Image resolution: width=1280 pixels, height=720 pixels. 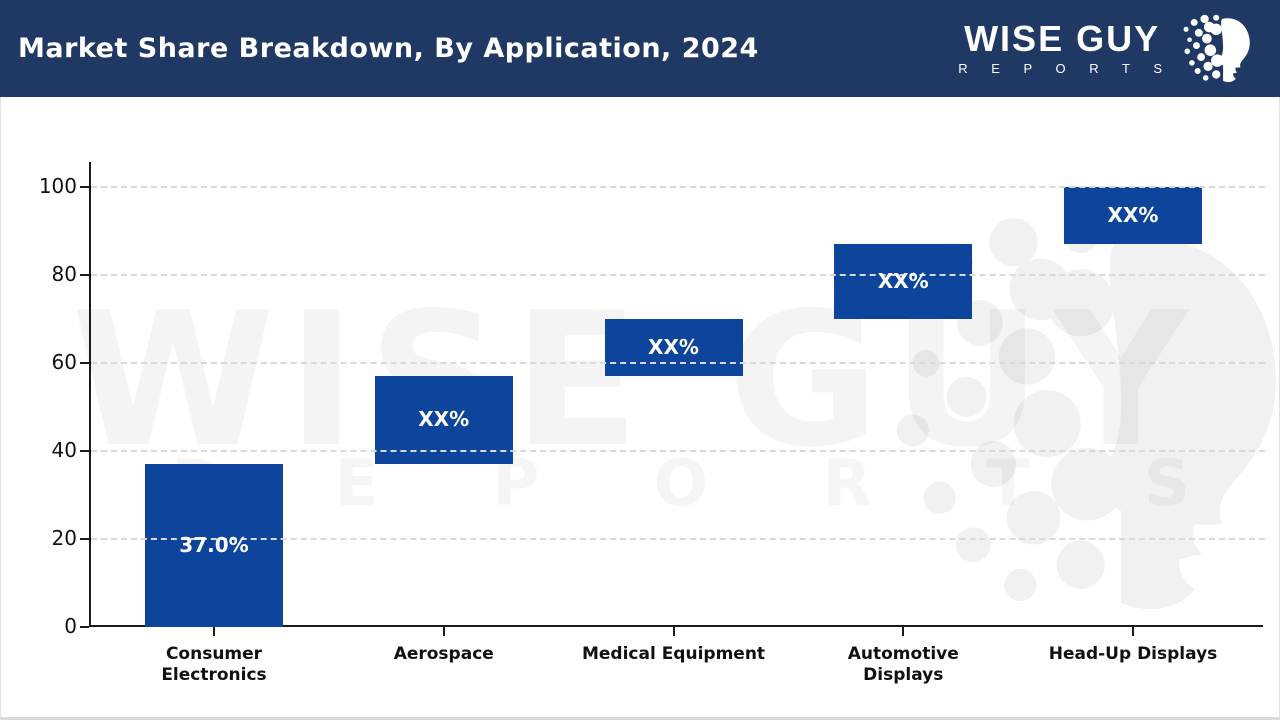 What do you see at coordinates (1133, 631) in the screenshot?
I see `x-tick-mark-head-up-displays` at bounding box center [1133, 631].